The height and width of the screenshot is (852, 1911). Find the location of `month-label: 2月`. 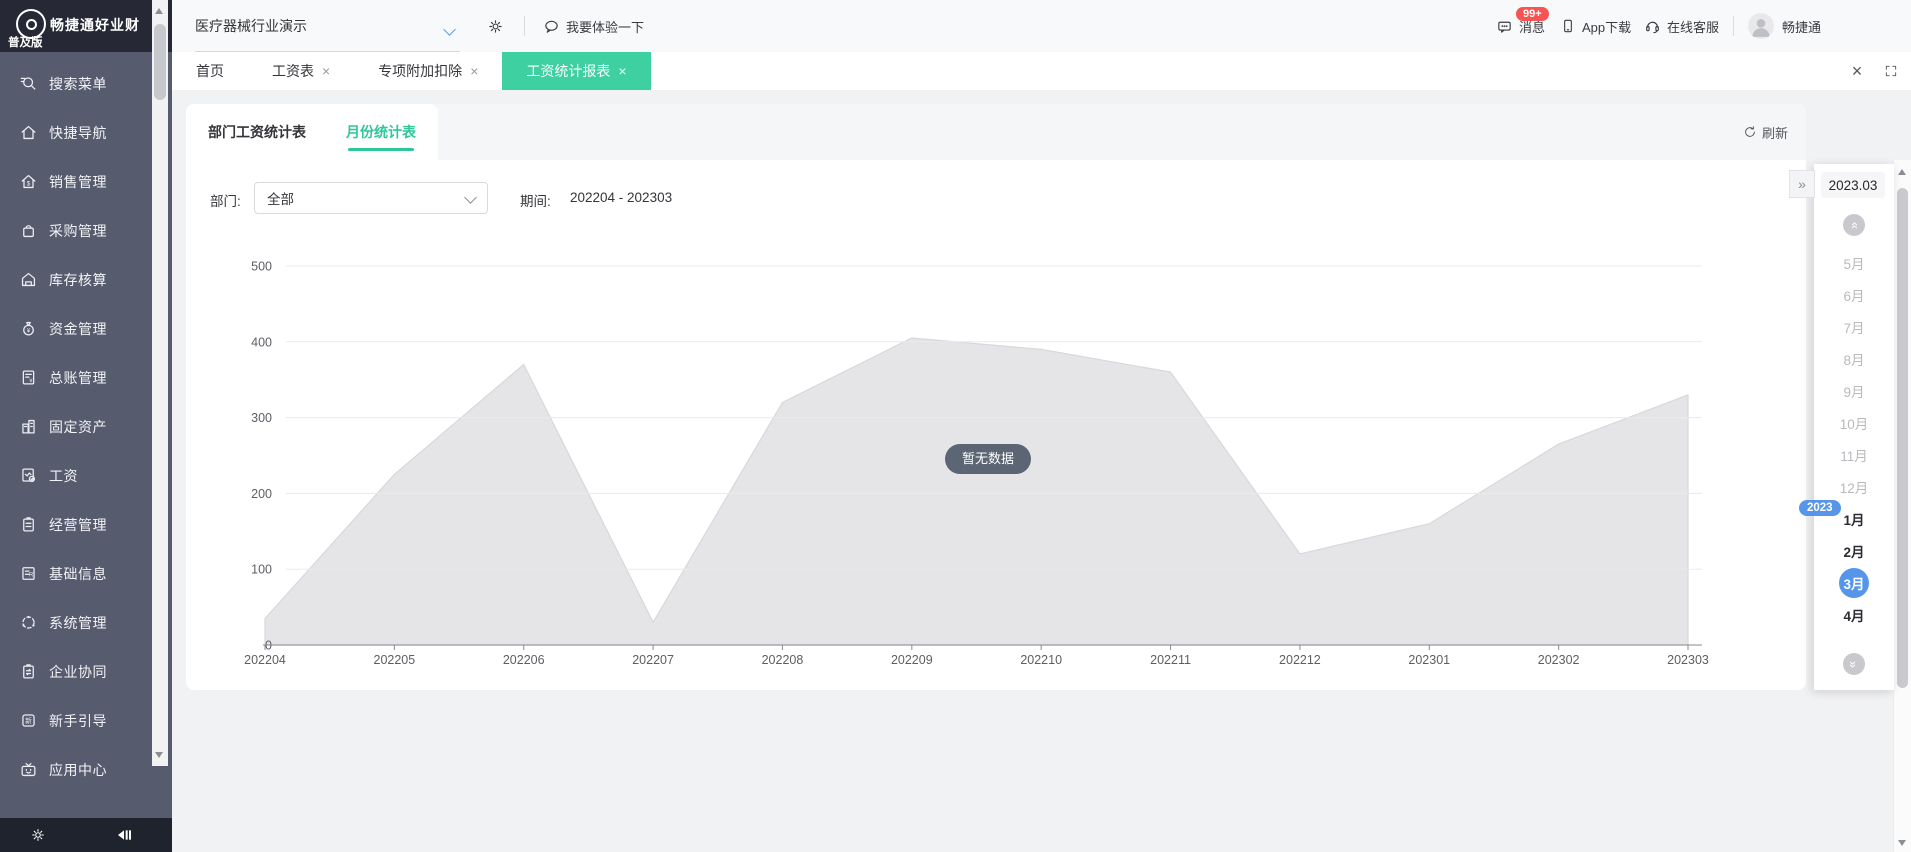

month-label: 2月 is located at coordinates (1854, 552).